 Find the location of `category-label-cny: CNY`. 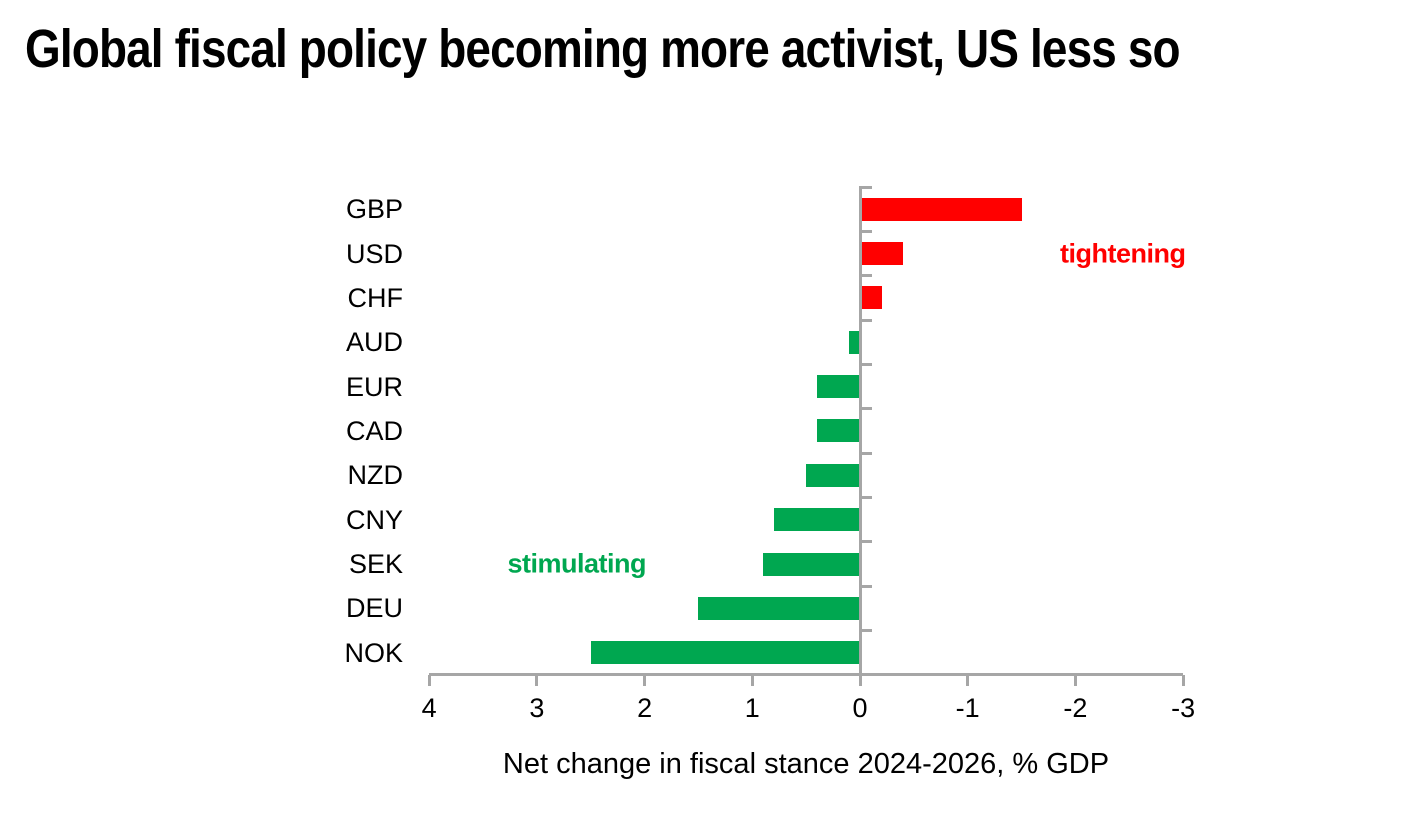

category-label-cny: CNY is located at coordinates (374, 519).